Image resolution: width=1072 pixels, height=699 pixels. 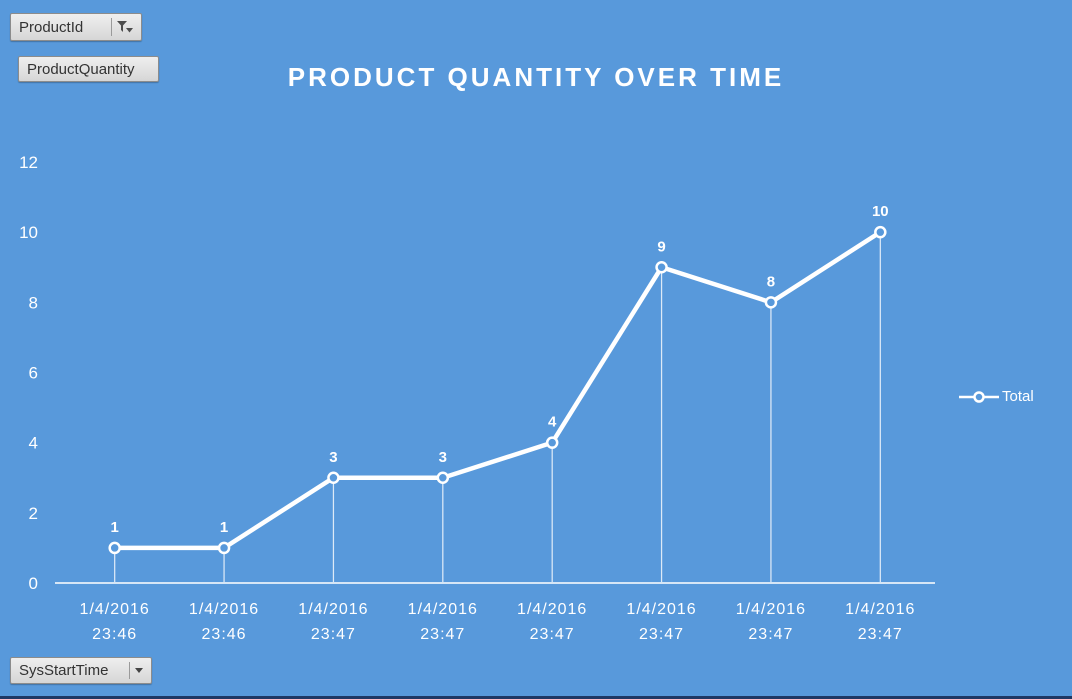 What do you see at coordinates (81, 69) in the screenshot?
I see `productquantity-field-label: ProductQuantity` at bounding box center [81, 69].